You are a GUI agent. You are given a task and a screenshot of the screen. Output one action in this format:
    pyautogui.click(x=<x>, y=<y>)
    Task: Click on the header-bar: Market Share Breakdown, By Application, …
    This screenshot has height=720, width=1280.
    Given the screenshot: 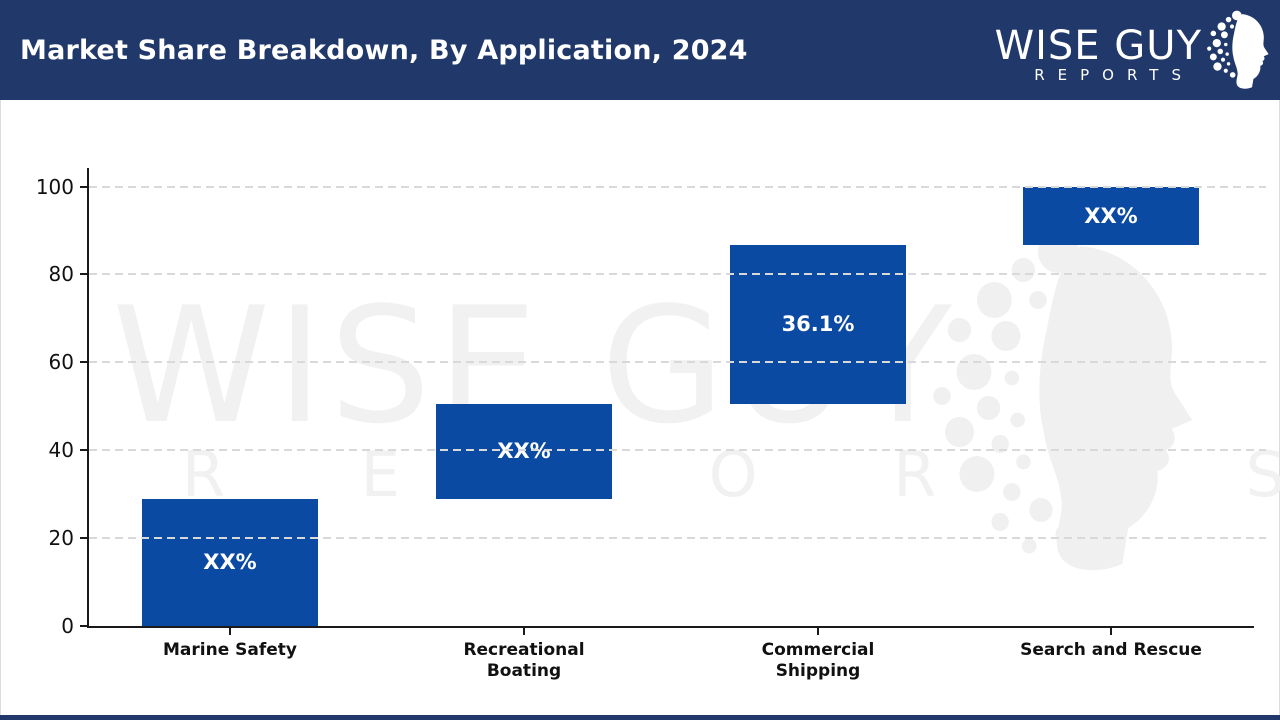 What is the action you would take?
    pyautogui.click(x=640, y=50)
    